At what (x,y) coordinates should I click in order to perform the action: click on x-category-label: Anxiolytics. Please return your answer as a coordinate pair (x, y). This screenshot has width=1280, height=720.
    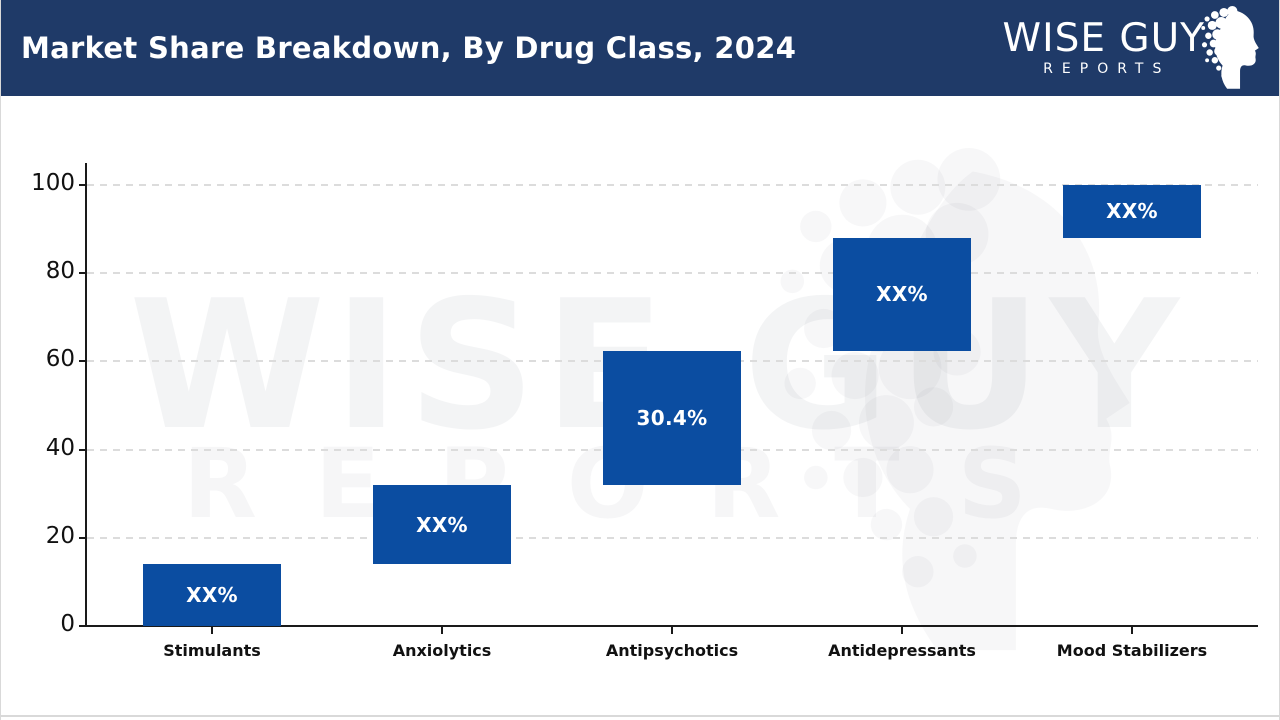
    Looking at the image, I should click on (442, 650).